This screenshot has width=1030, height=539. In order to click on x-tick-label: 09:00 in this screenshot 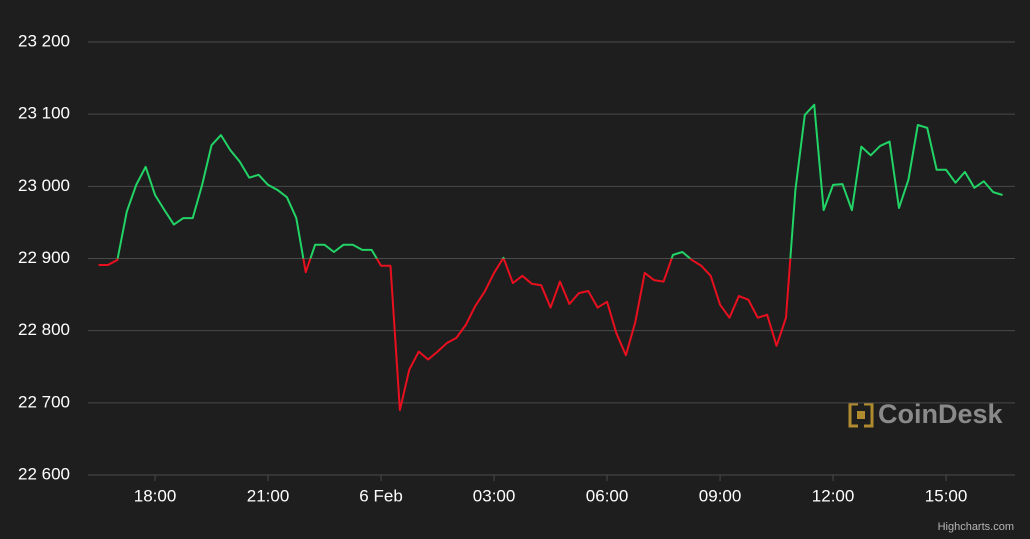, I will do `click(720, 495)`.